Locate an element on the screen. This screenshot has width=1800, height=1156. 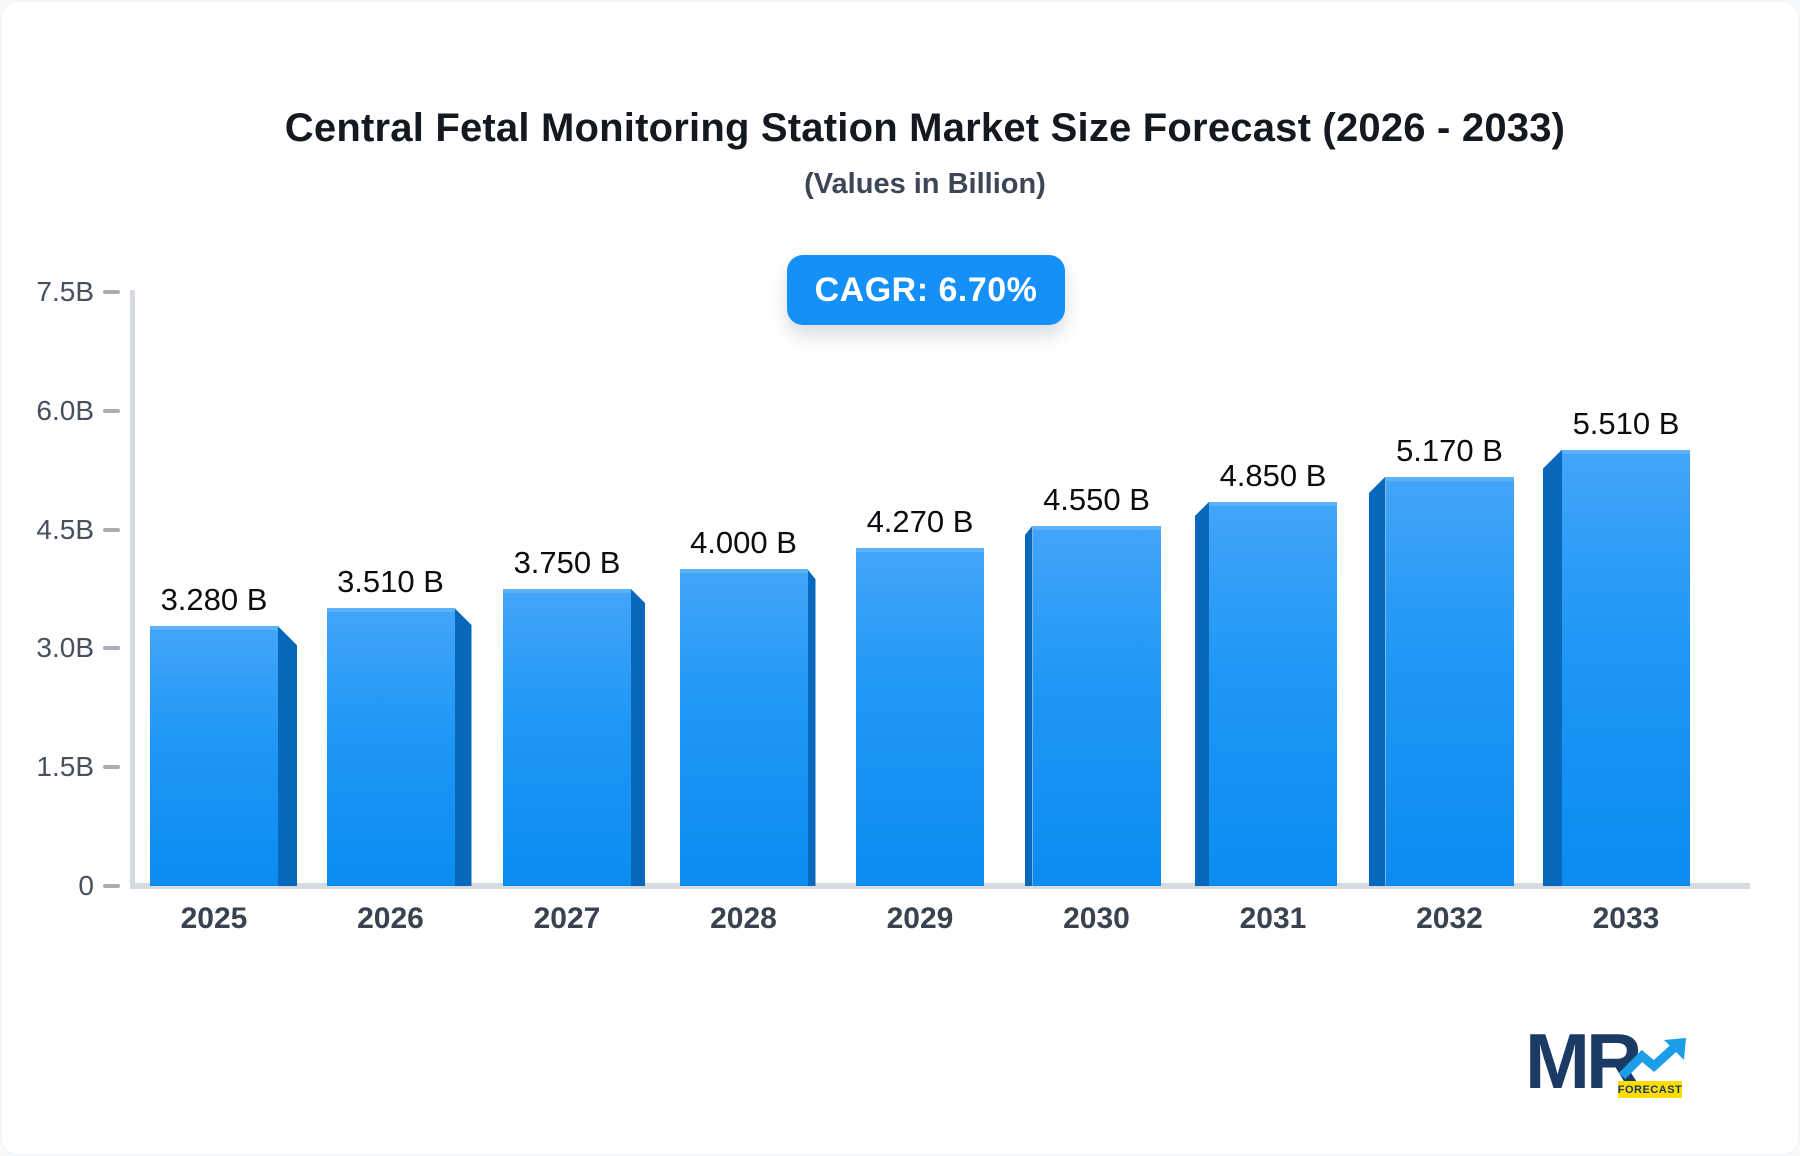
bar-2031 is located at coordinates (1273, 693).